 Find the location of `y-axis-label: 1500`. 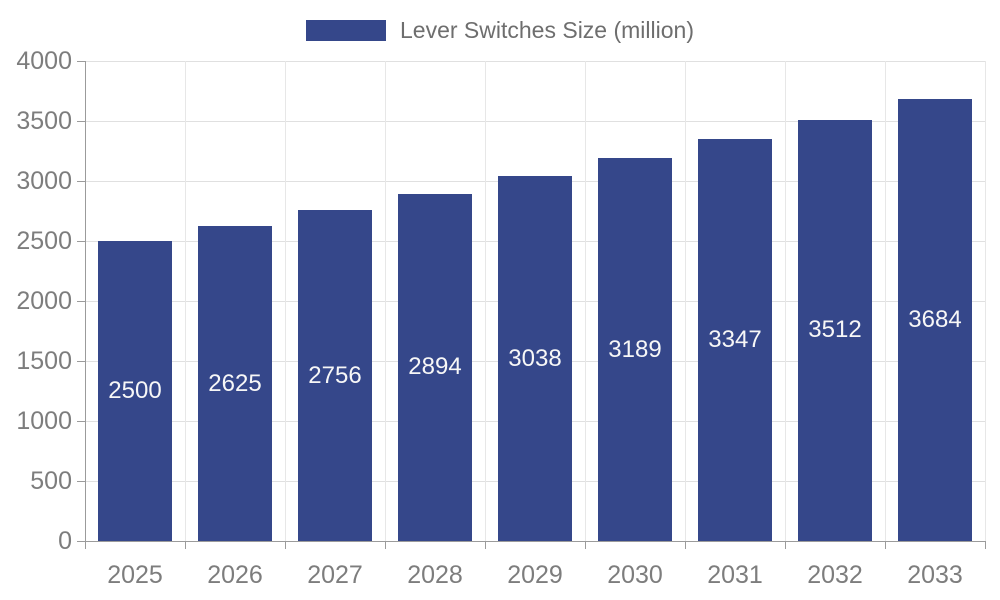

y-axis-label: 1500 is located at coordinates (44, 361).